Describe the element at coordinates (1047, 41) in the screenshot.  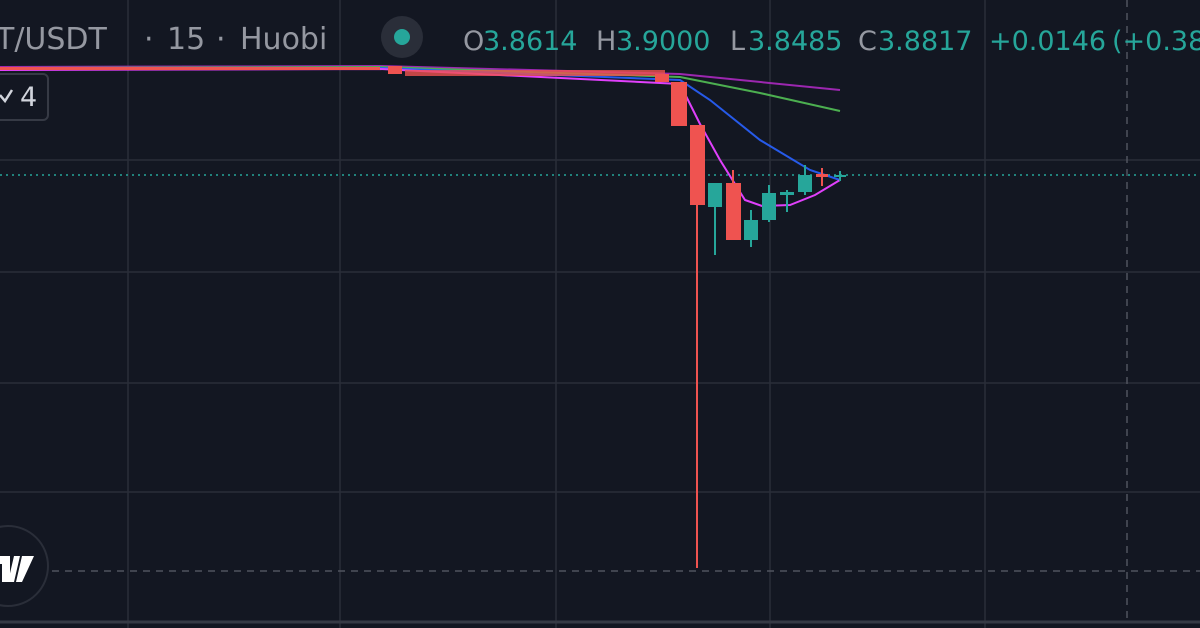
I see `change: +0.0146` at that location.